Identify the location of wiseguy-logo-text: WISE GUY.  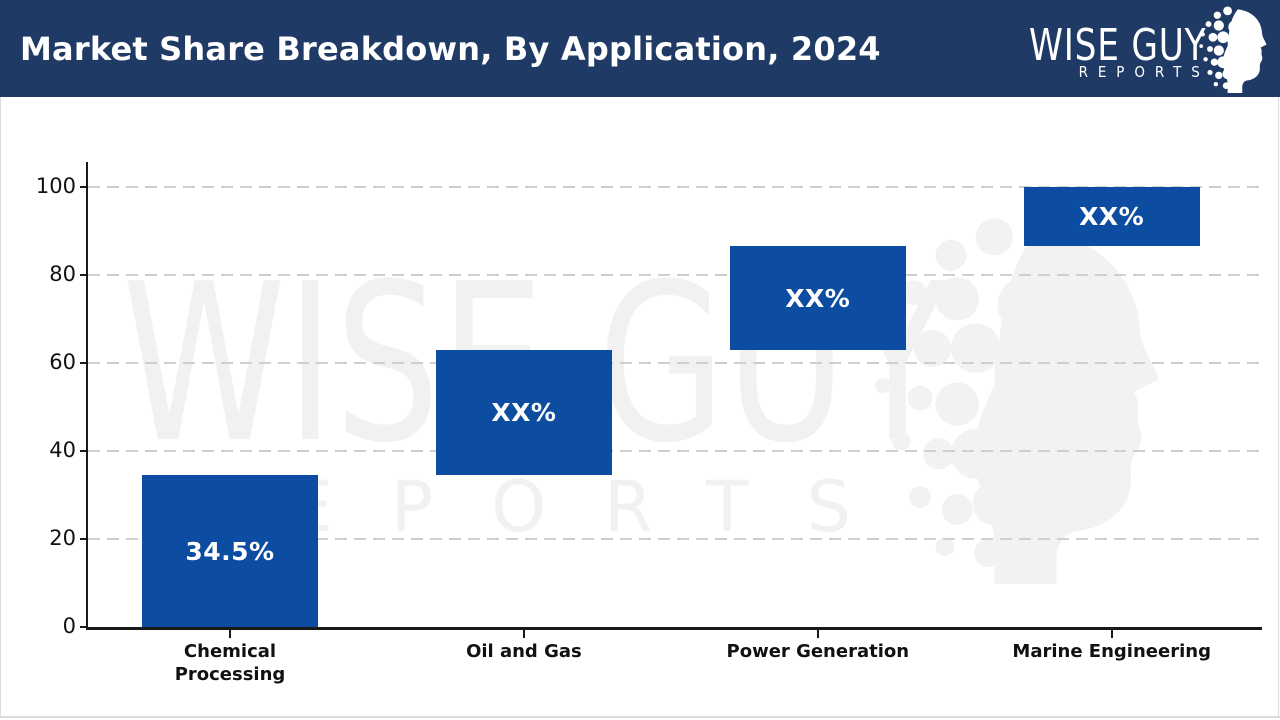
(1117, 45).